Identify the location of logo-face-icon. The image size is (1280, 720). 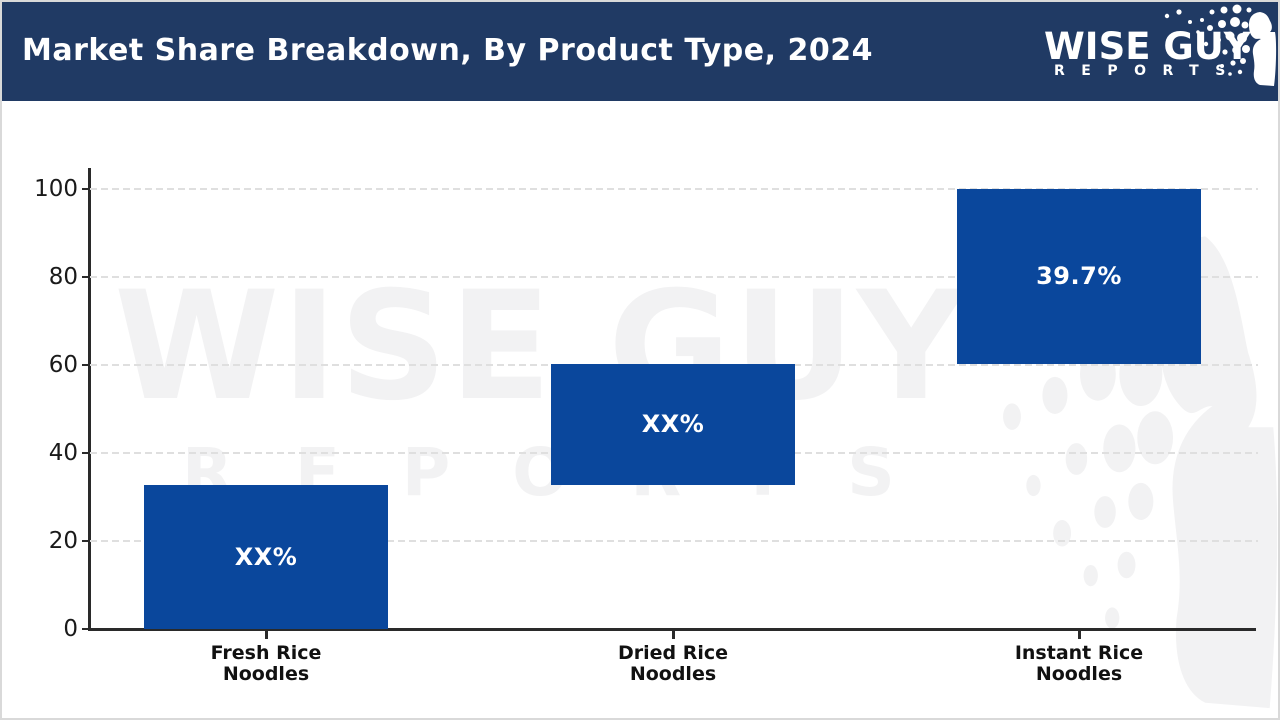
(1220, 45).